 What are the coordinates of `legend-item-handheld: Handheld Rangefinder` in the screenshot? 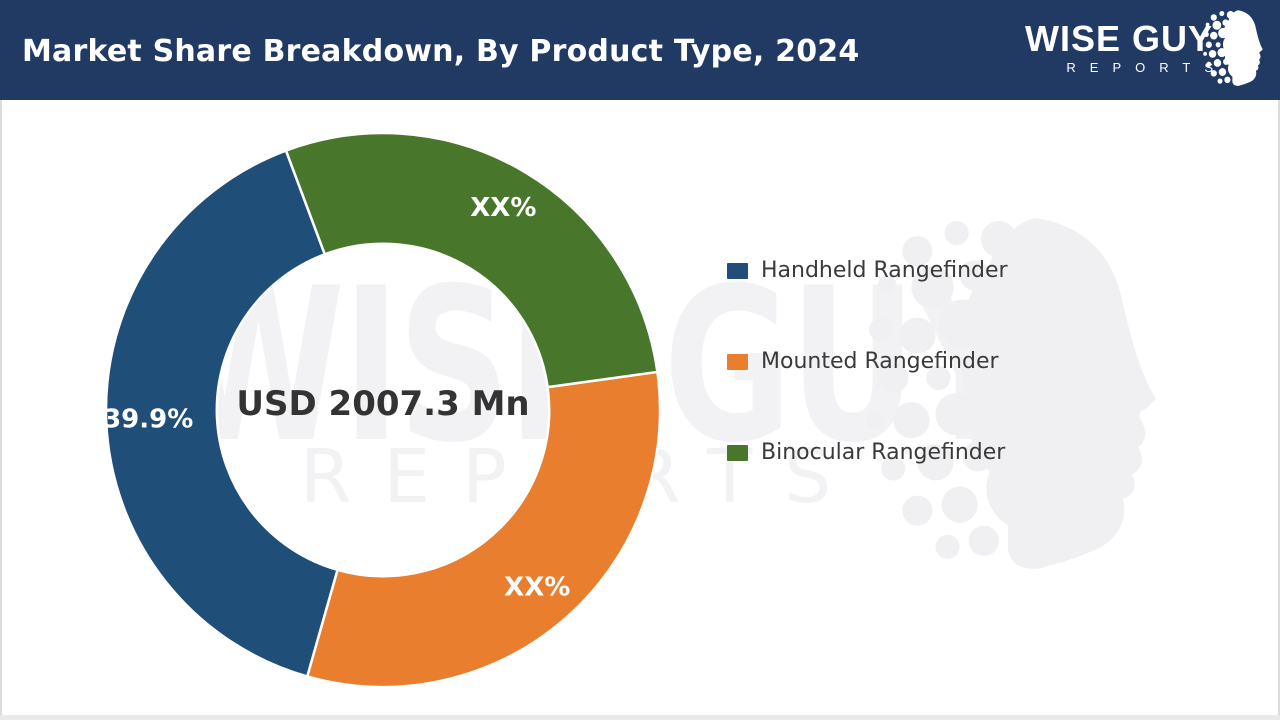 It's located at (867, 270).